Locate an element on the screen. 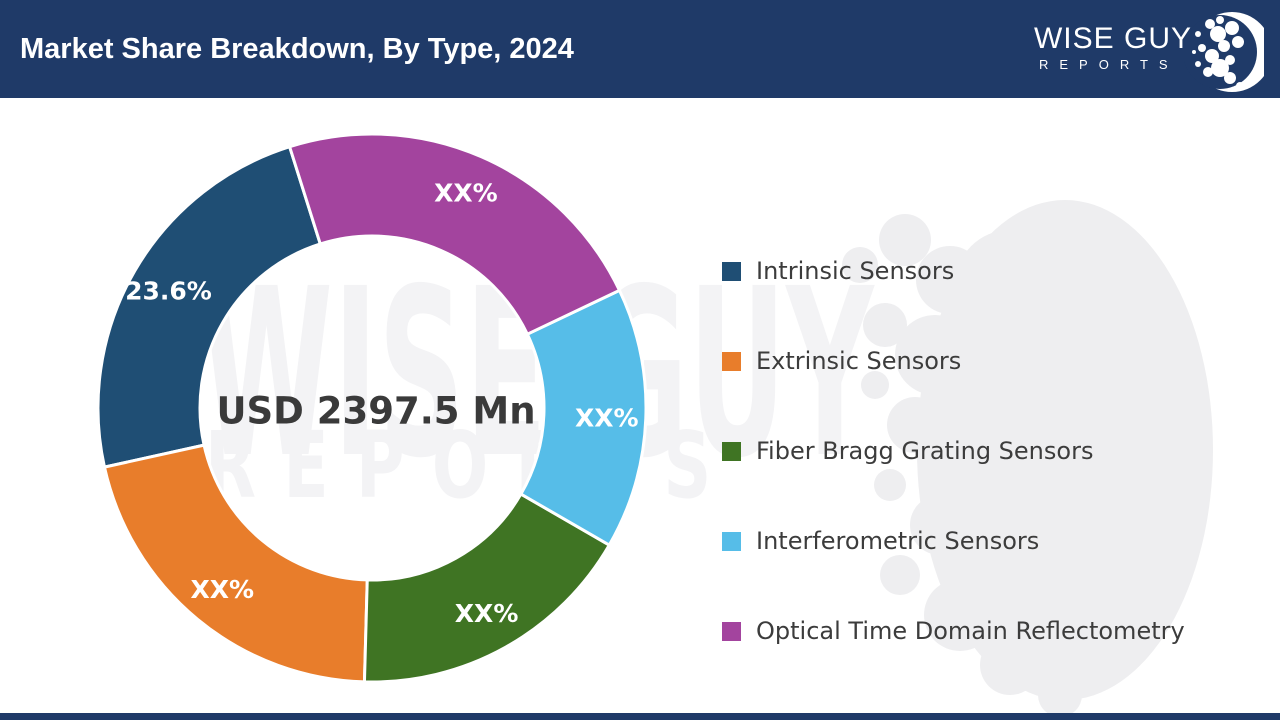 The image size is (1280, 720). segment-optical-time-domain-reflectometry is located at coordinates (454, 234).